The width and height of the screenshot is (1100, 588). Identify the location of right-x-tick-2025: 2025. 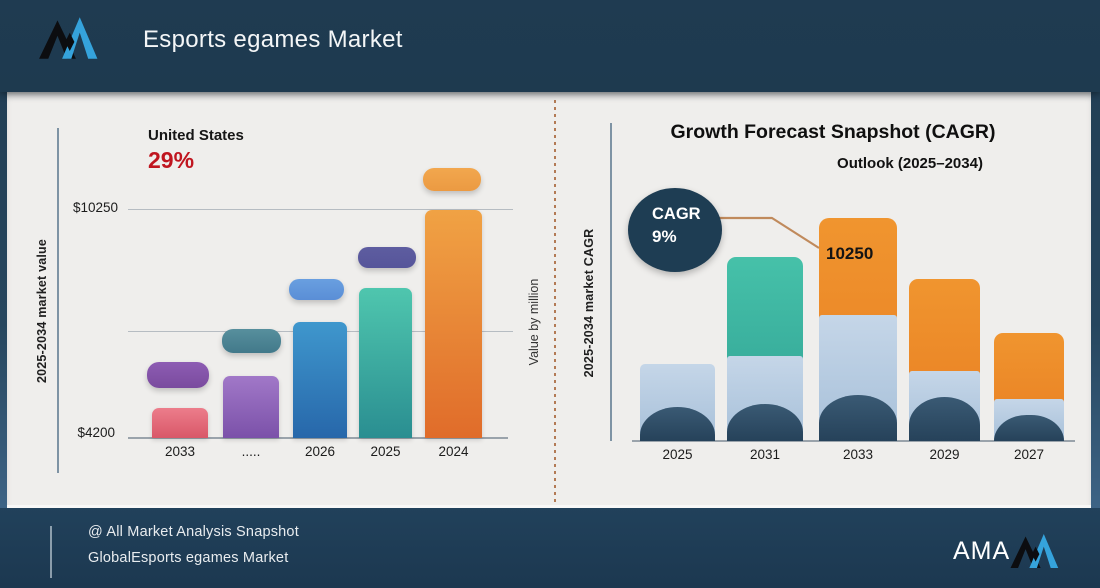
(677, 454).